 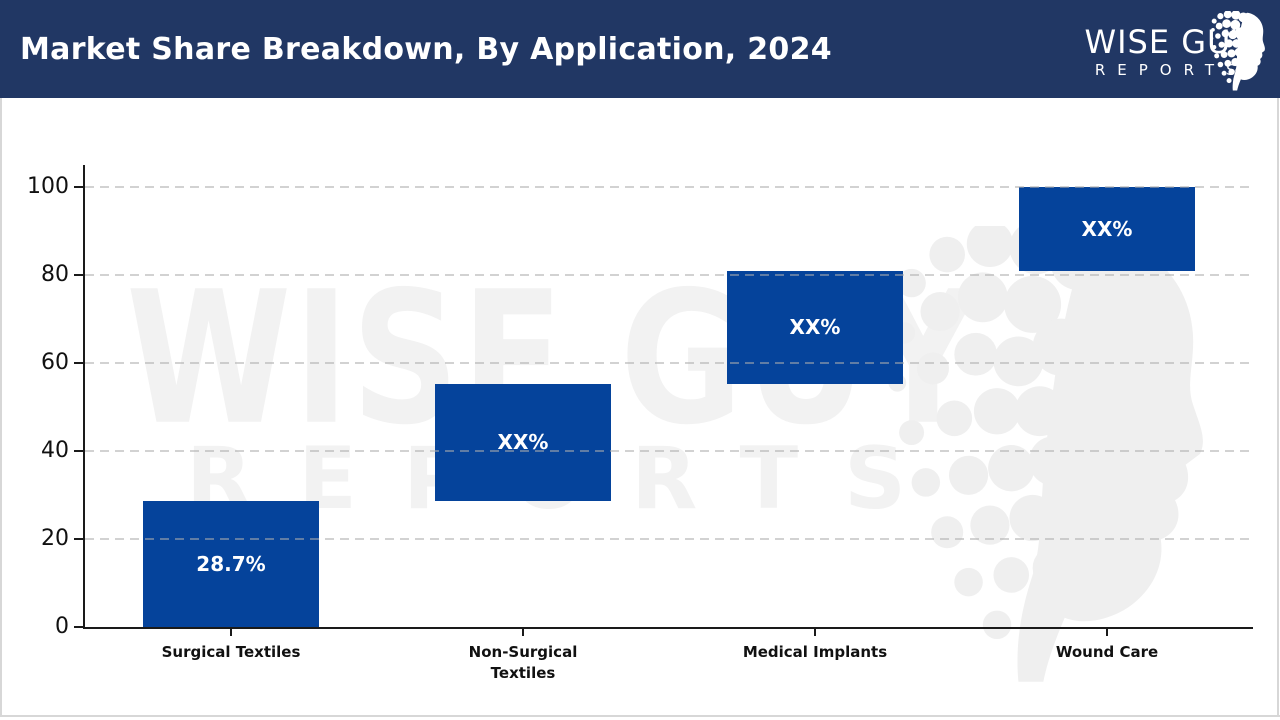 I want to click on frame-border-left, so click(x=1, y=407).